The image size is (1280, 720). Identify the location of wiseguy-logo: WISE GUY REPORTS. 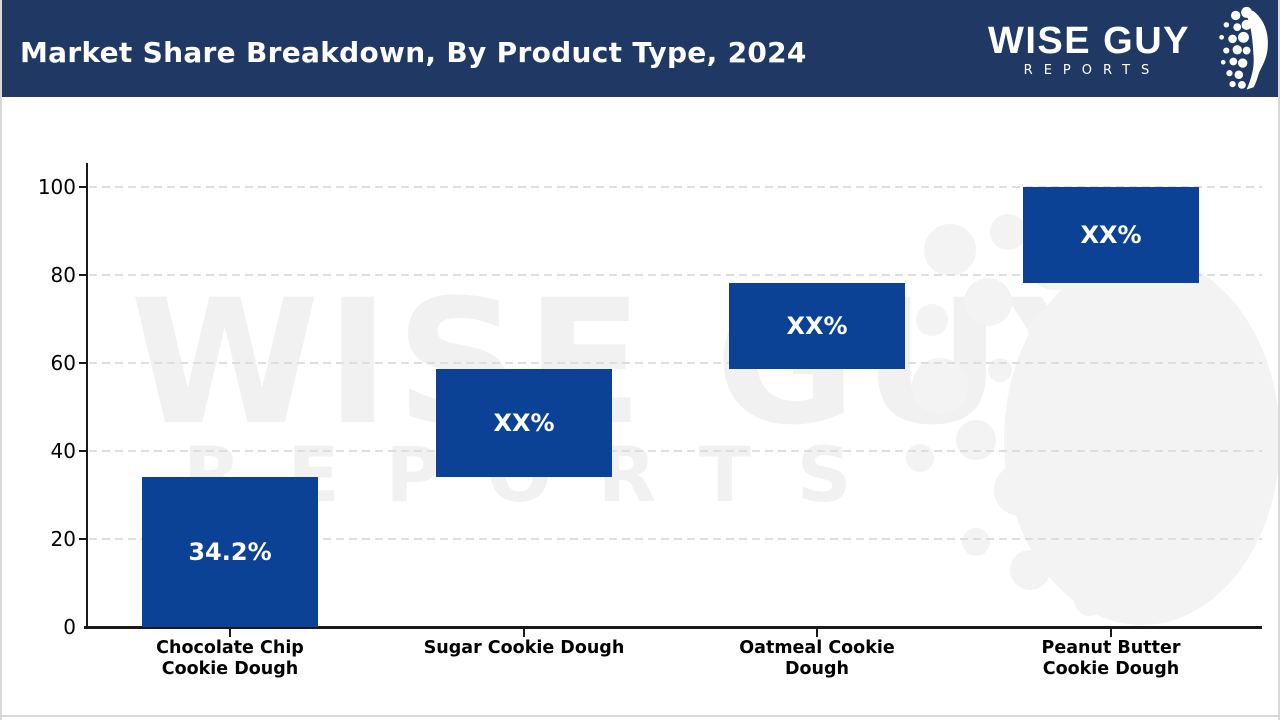
(1129, 49).